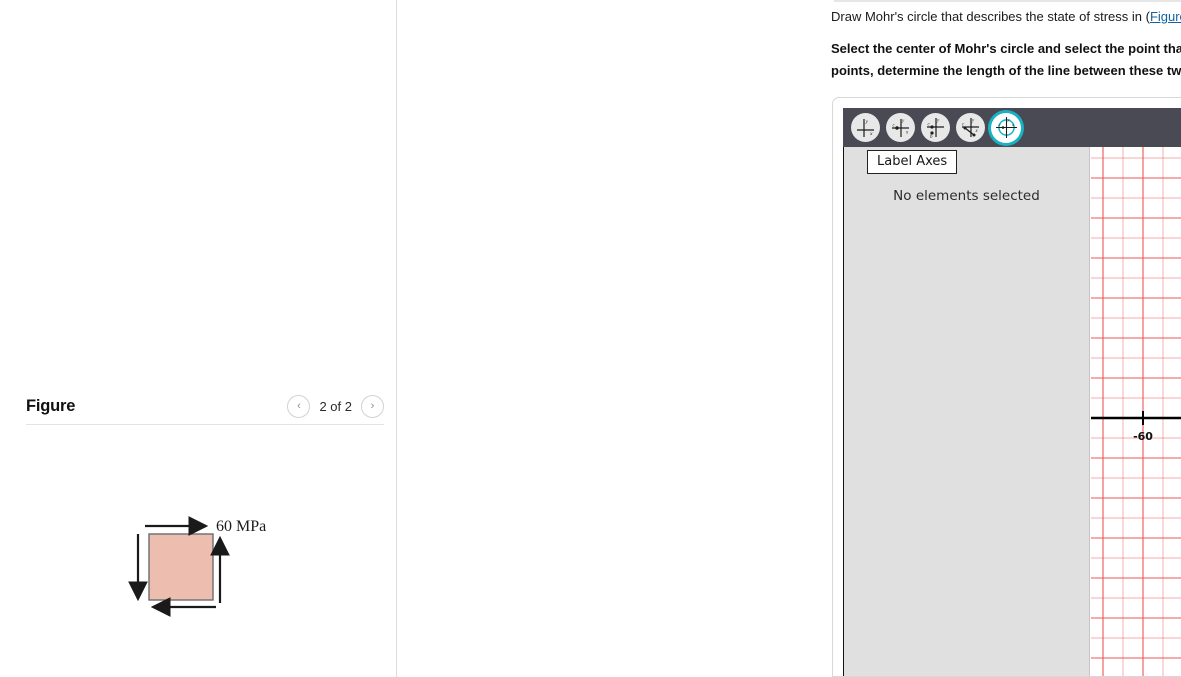  Describe the element at coordinates (931, 137) in the screenshot. I see `svg-text: b` at that location.